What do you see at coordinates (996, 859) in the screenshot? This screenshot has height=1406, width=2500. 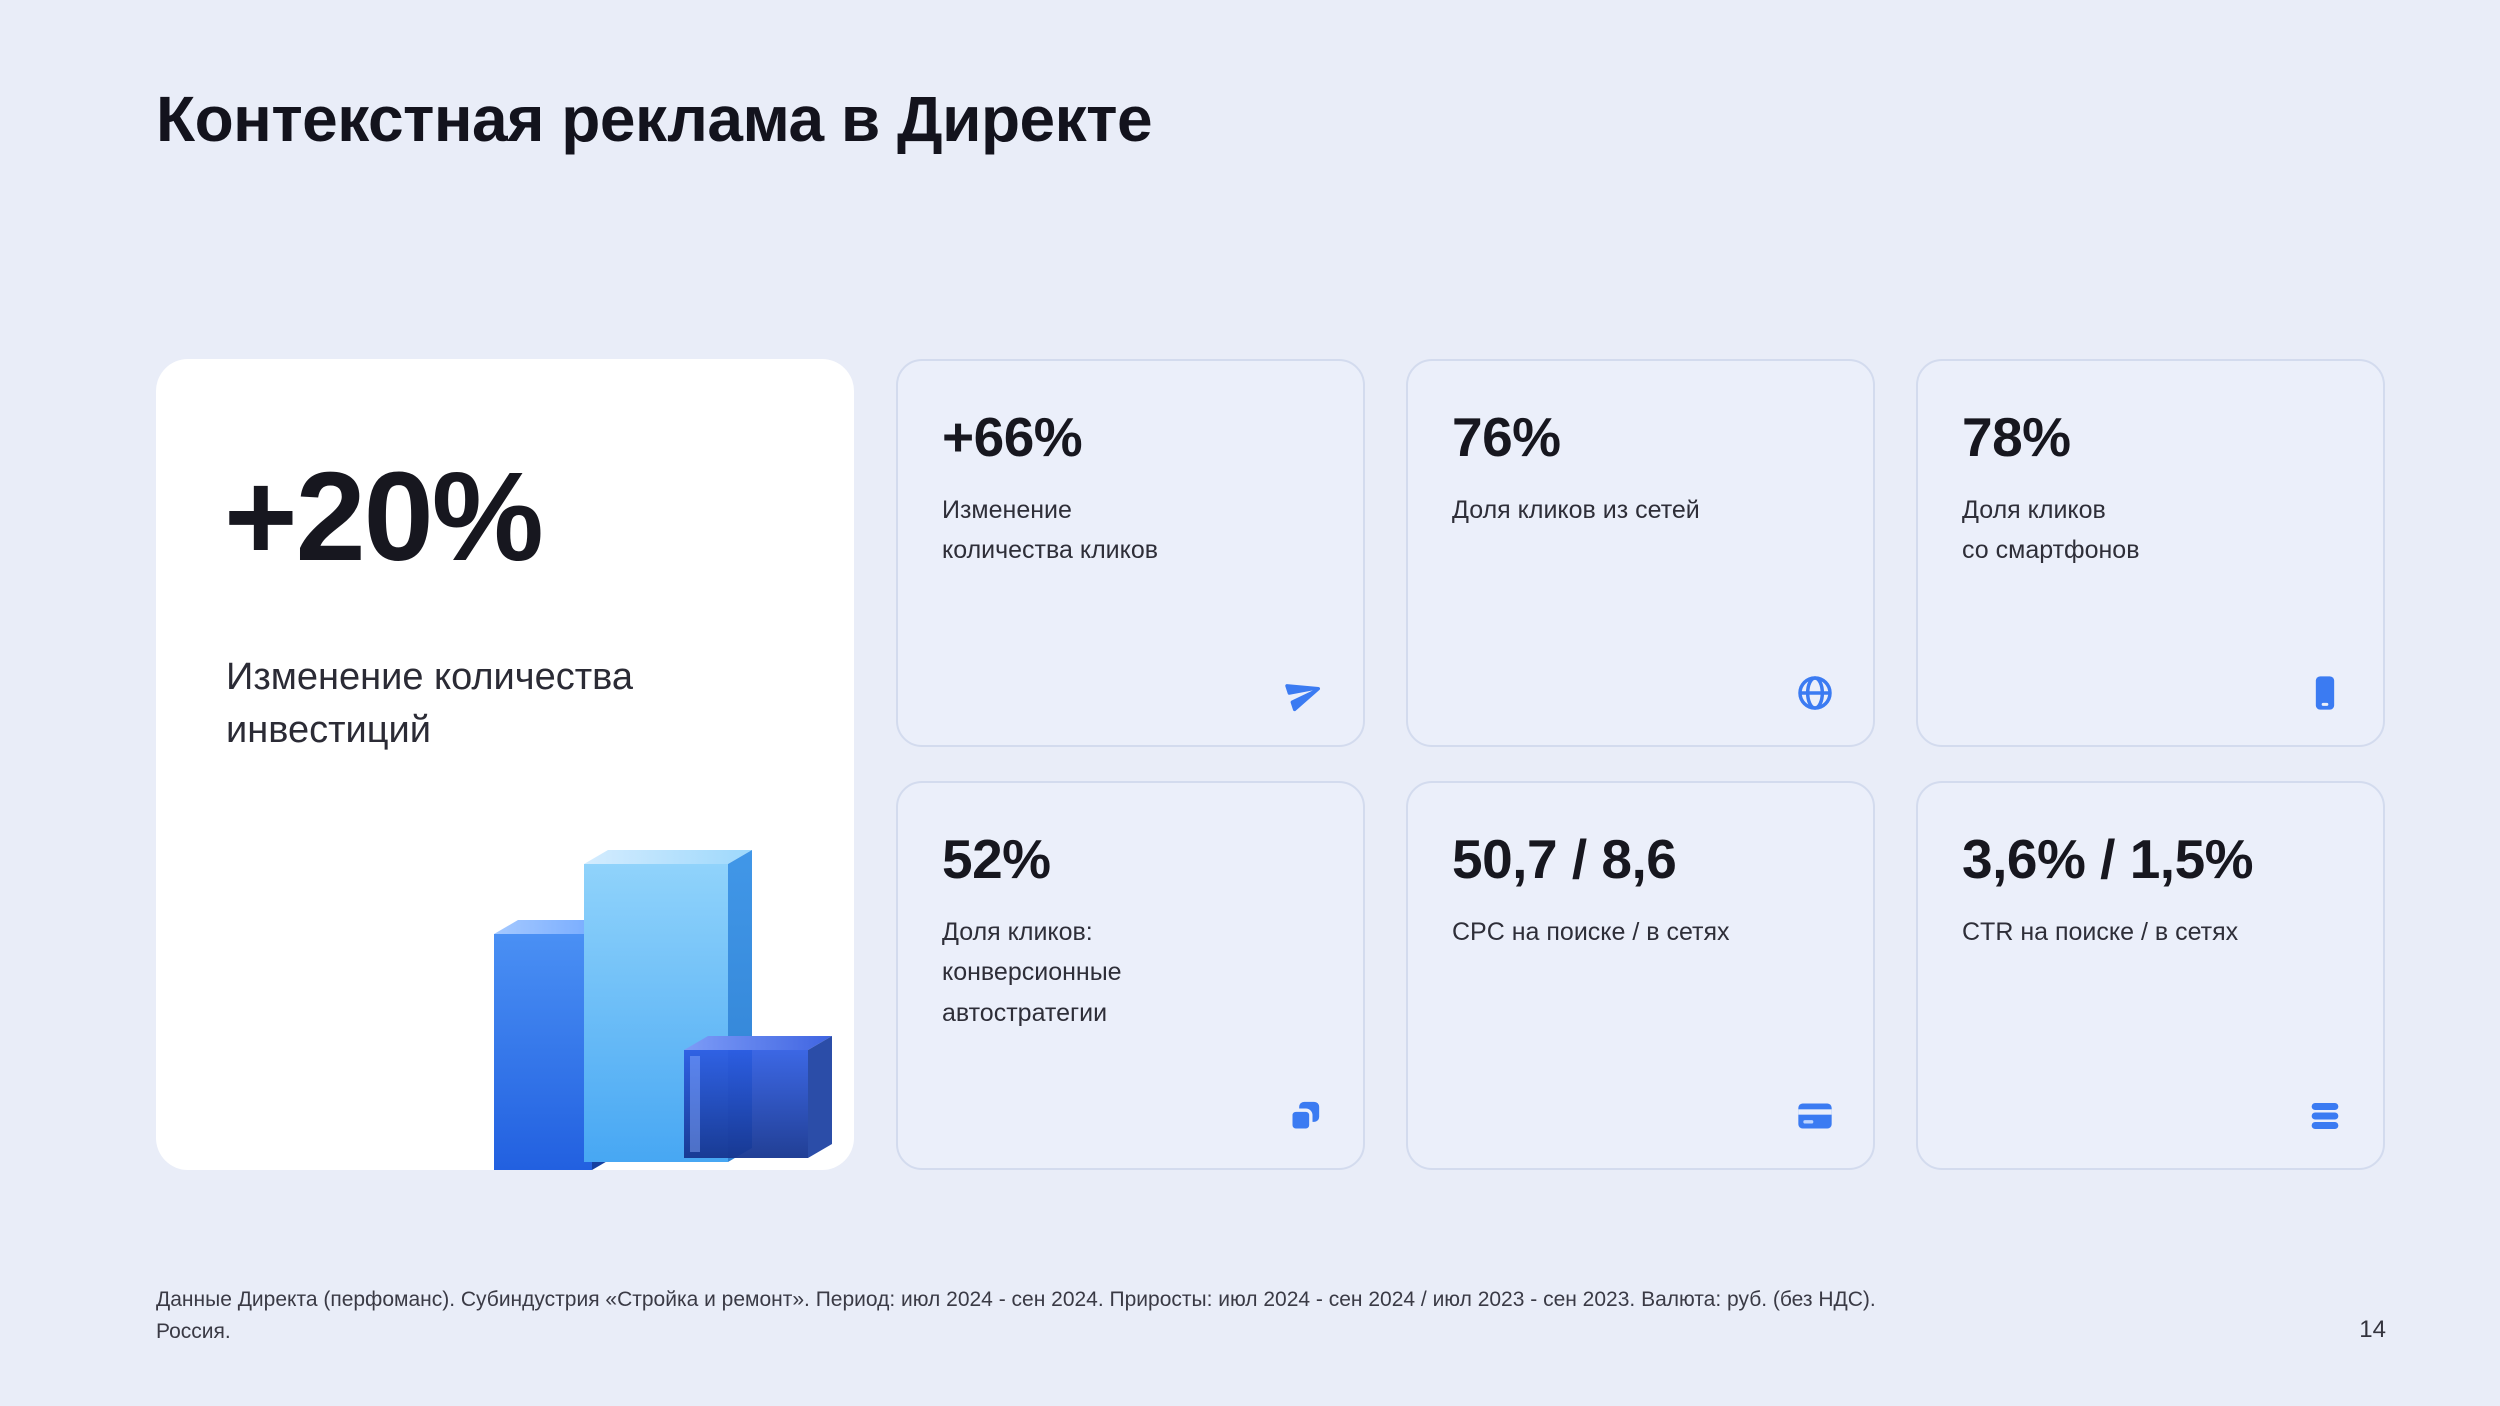 I see `stat-value: 52%` at bounding box center [996, 859].